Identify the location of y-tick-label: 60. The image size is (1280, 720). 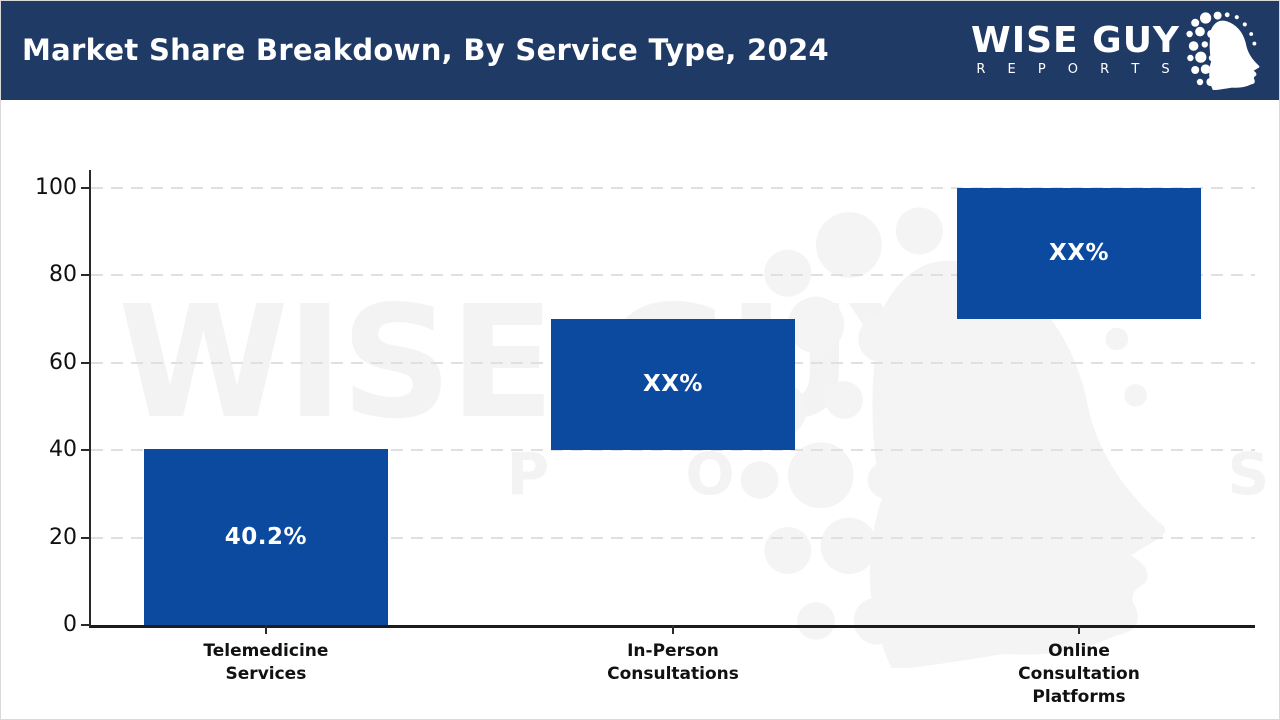
(63, 362).